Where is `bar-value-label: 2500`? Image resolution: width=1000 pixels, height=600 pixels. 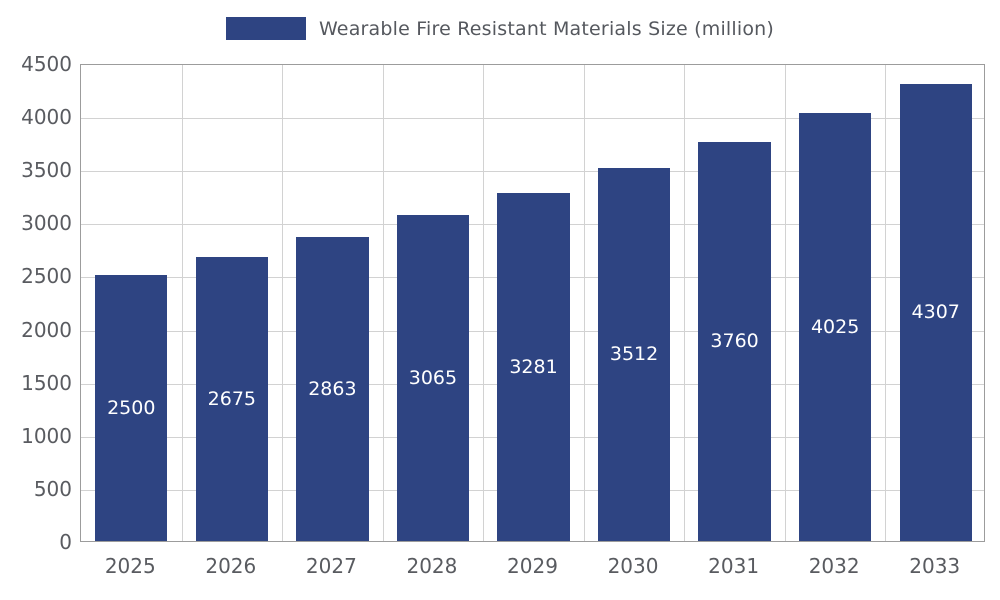 bar-value-label: 2500 is located at coordinates (131, 408).